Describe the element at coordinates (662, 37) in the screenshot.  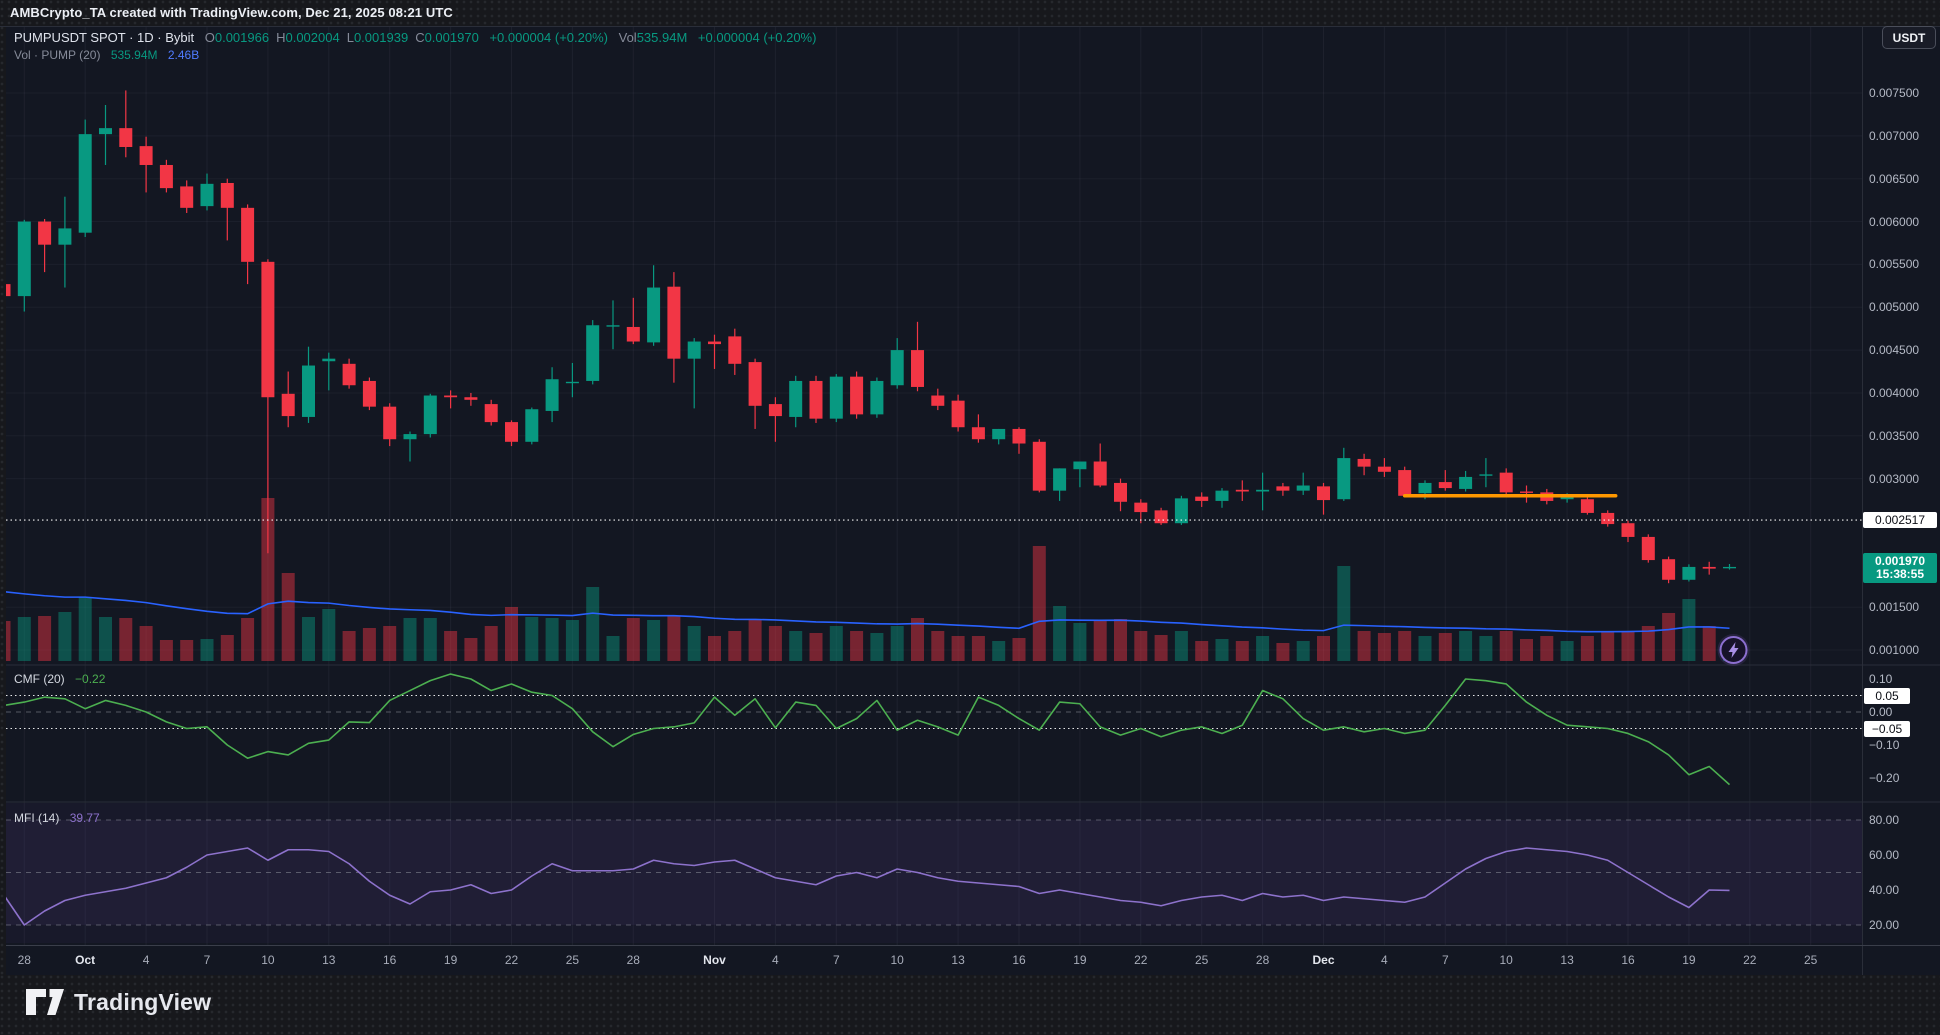
I see `vol-value: 535.94M` at that location.